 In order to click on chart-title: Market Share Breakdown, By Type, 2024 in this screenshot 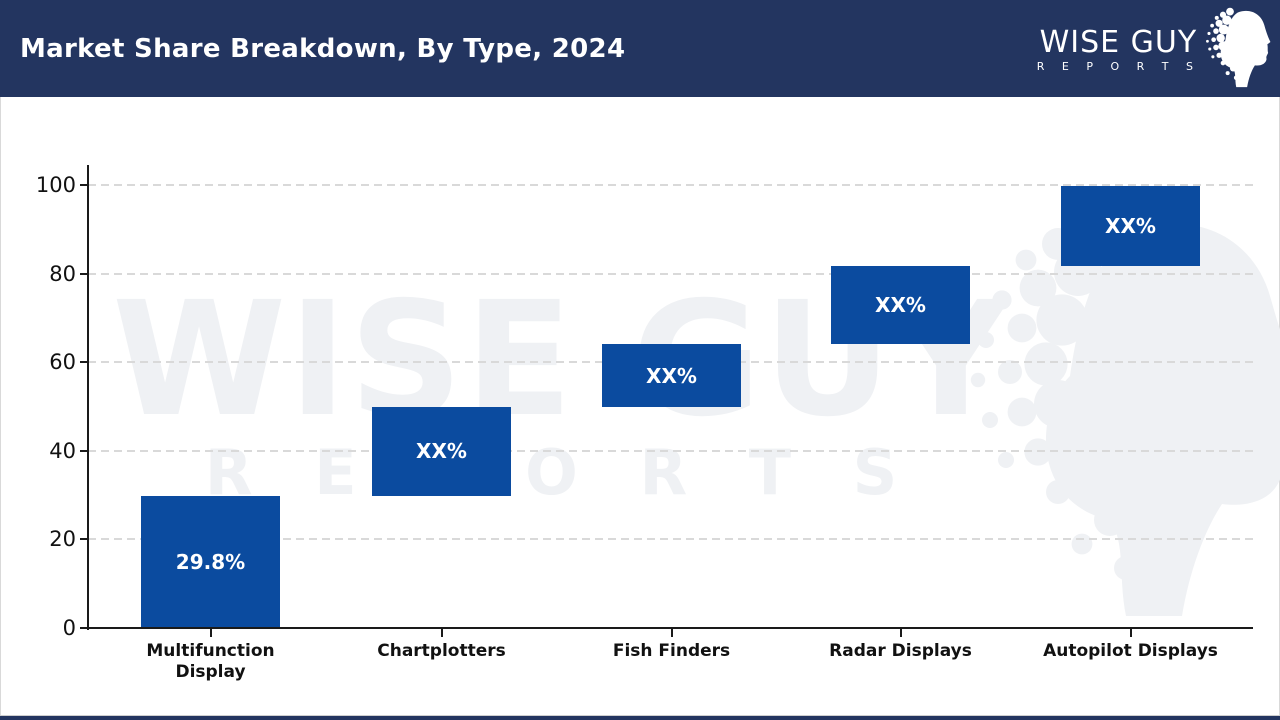, I will do `click(323, 48)`.